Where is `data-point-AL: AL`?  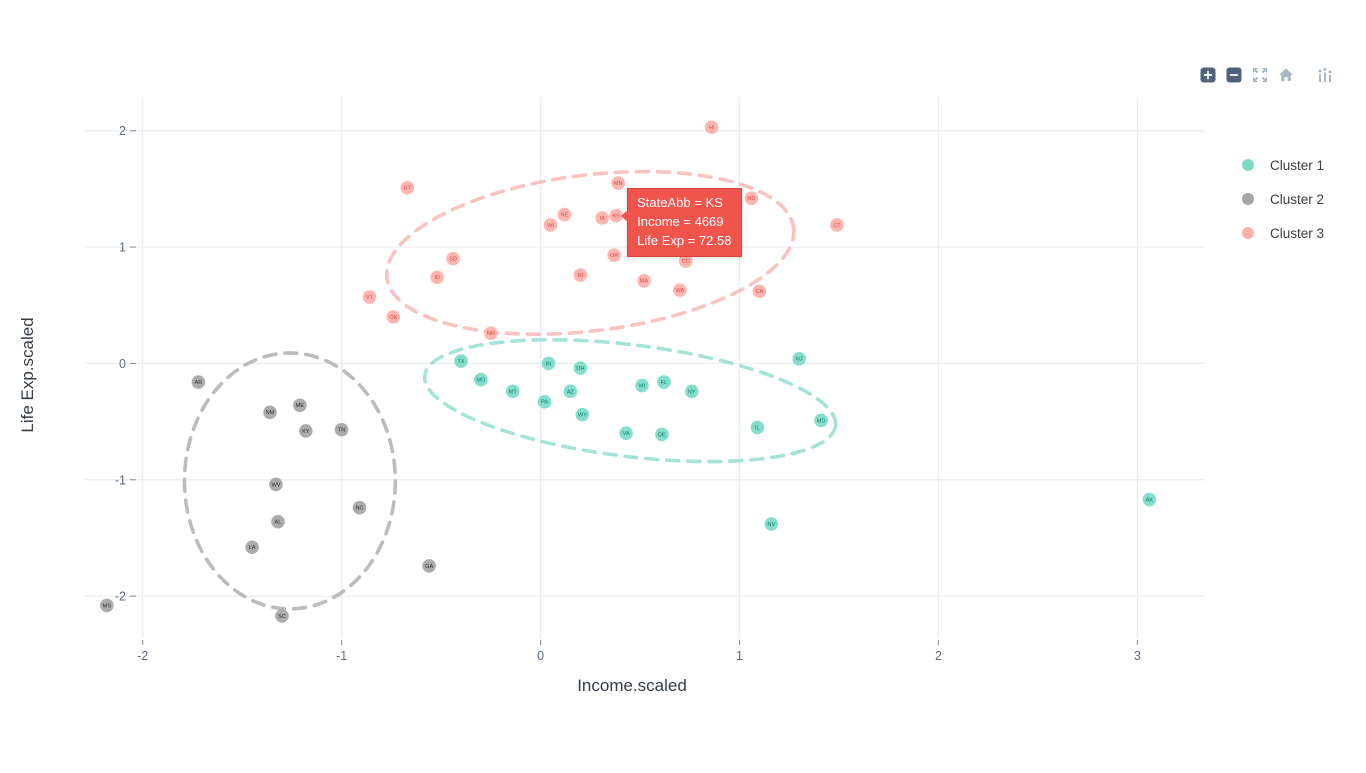 data-point-AL: AL is located at coordinates (278, 521).